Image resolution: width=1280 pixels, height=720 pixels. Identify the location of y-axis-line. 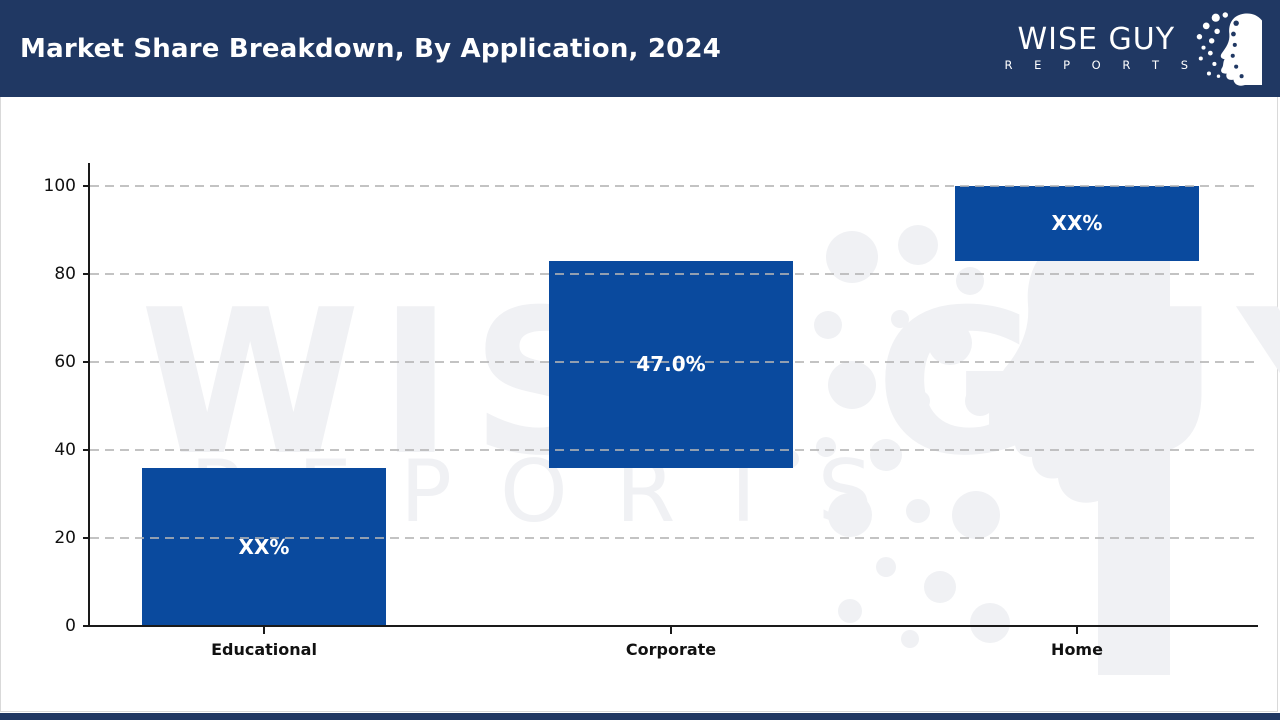
(89, 395).